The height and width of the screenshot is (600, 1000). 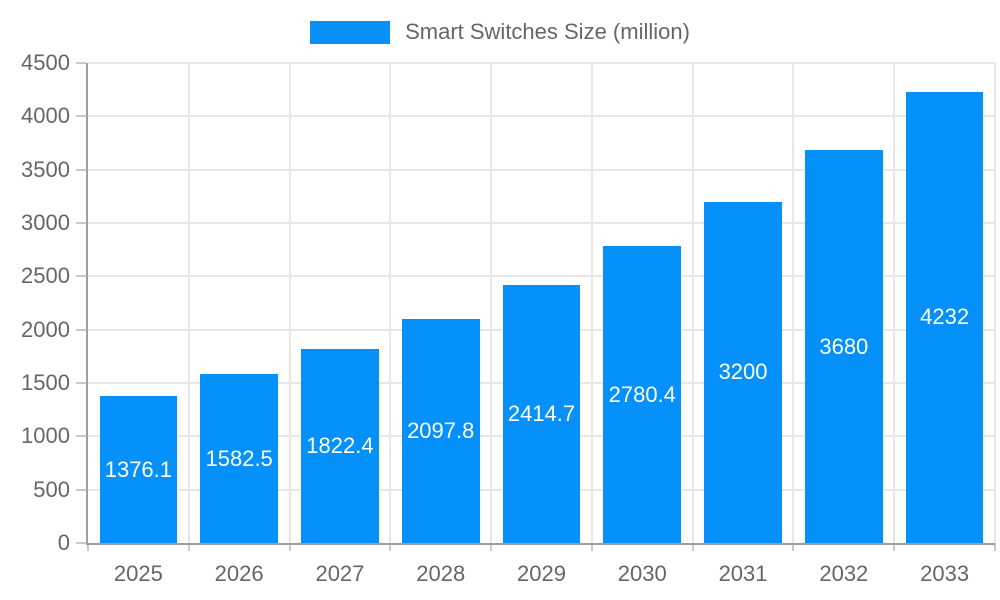 What do you see at coordinates (642, 573) in the screenshot?
I see `x-axis-label: 2030` at bounding box center [642, 573].